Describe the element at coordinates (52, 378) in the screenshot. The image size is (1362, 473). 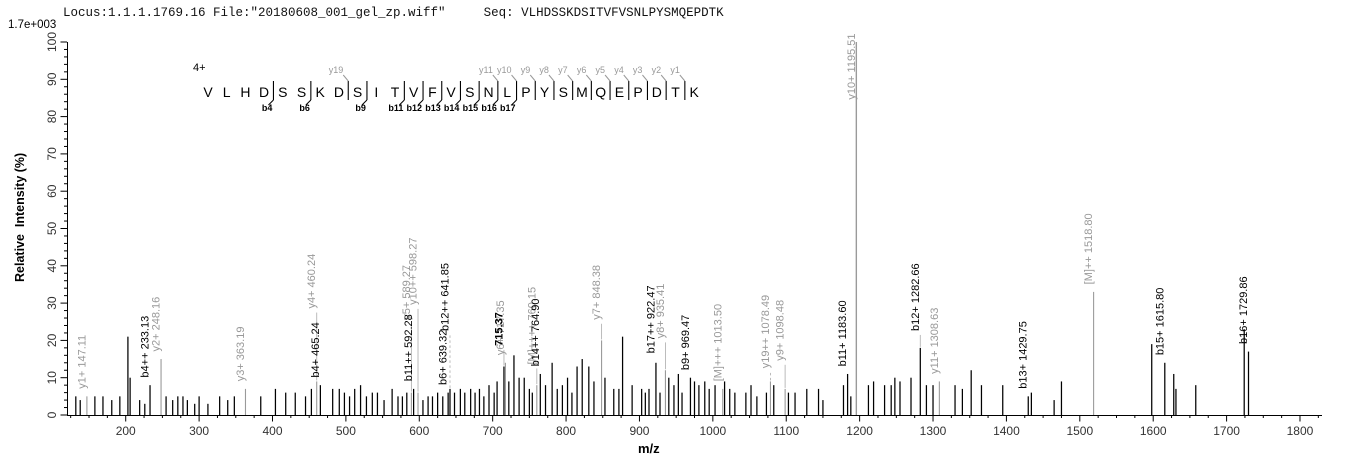
I see `svg-text: 10` at that location.